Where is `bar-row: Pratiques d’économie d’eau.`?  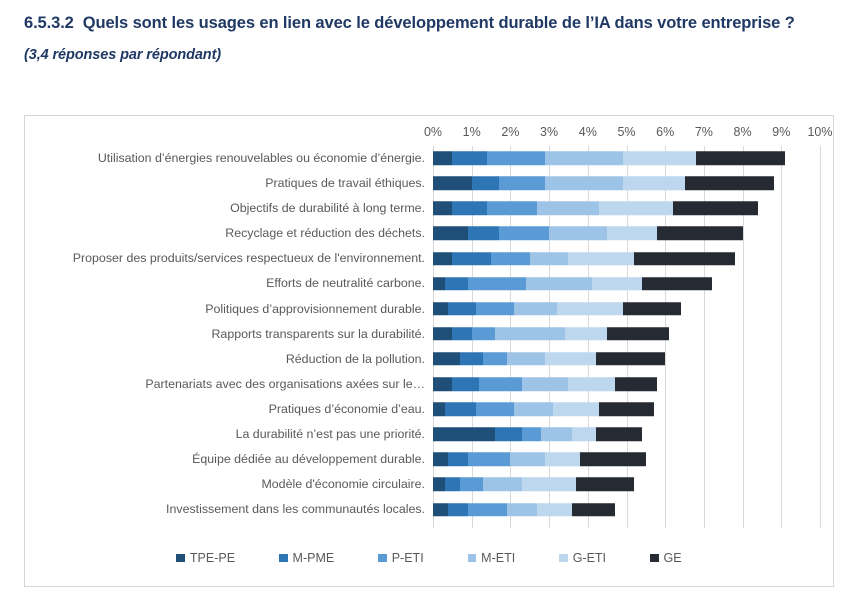 bar-row: Pratiques d’économie d’eau. is located at coordinates (429, 409).